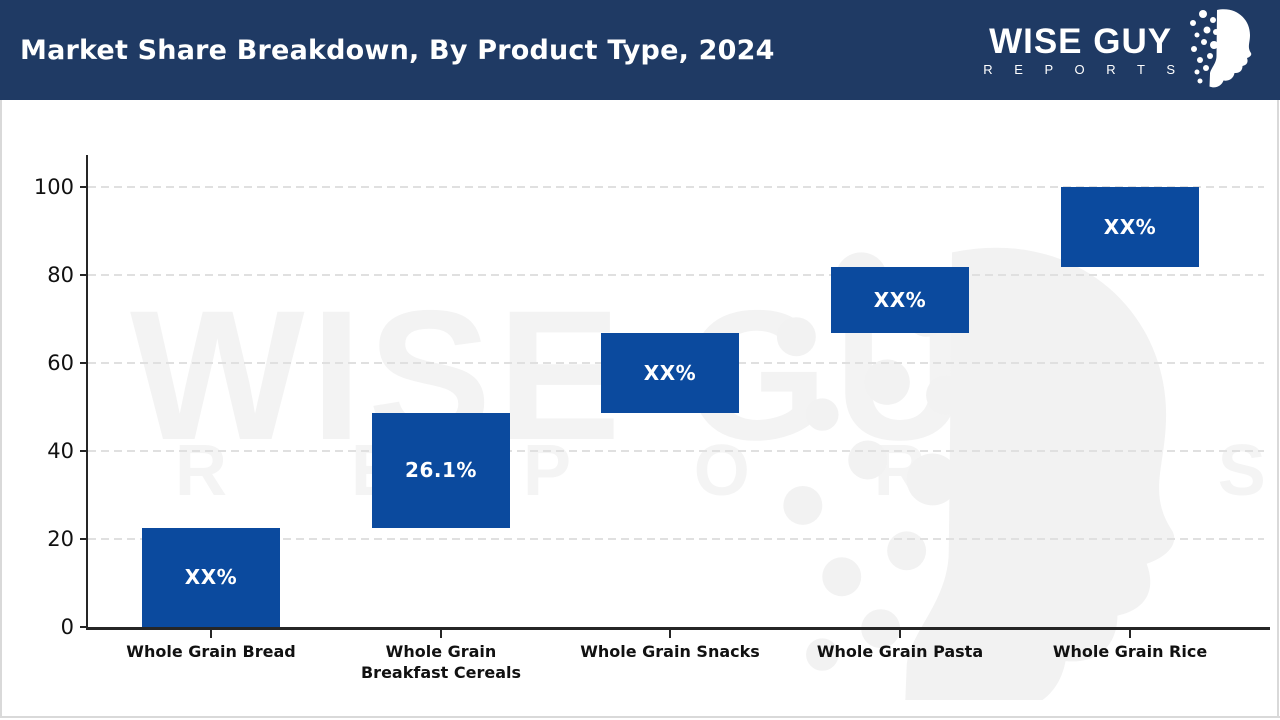 The width and height of the screenshot is (1280, 720). I want to click on x-category-label: Whole Grain Snacks, so click(670, 651).